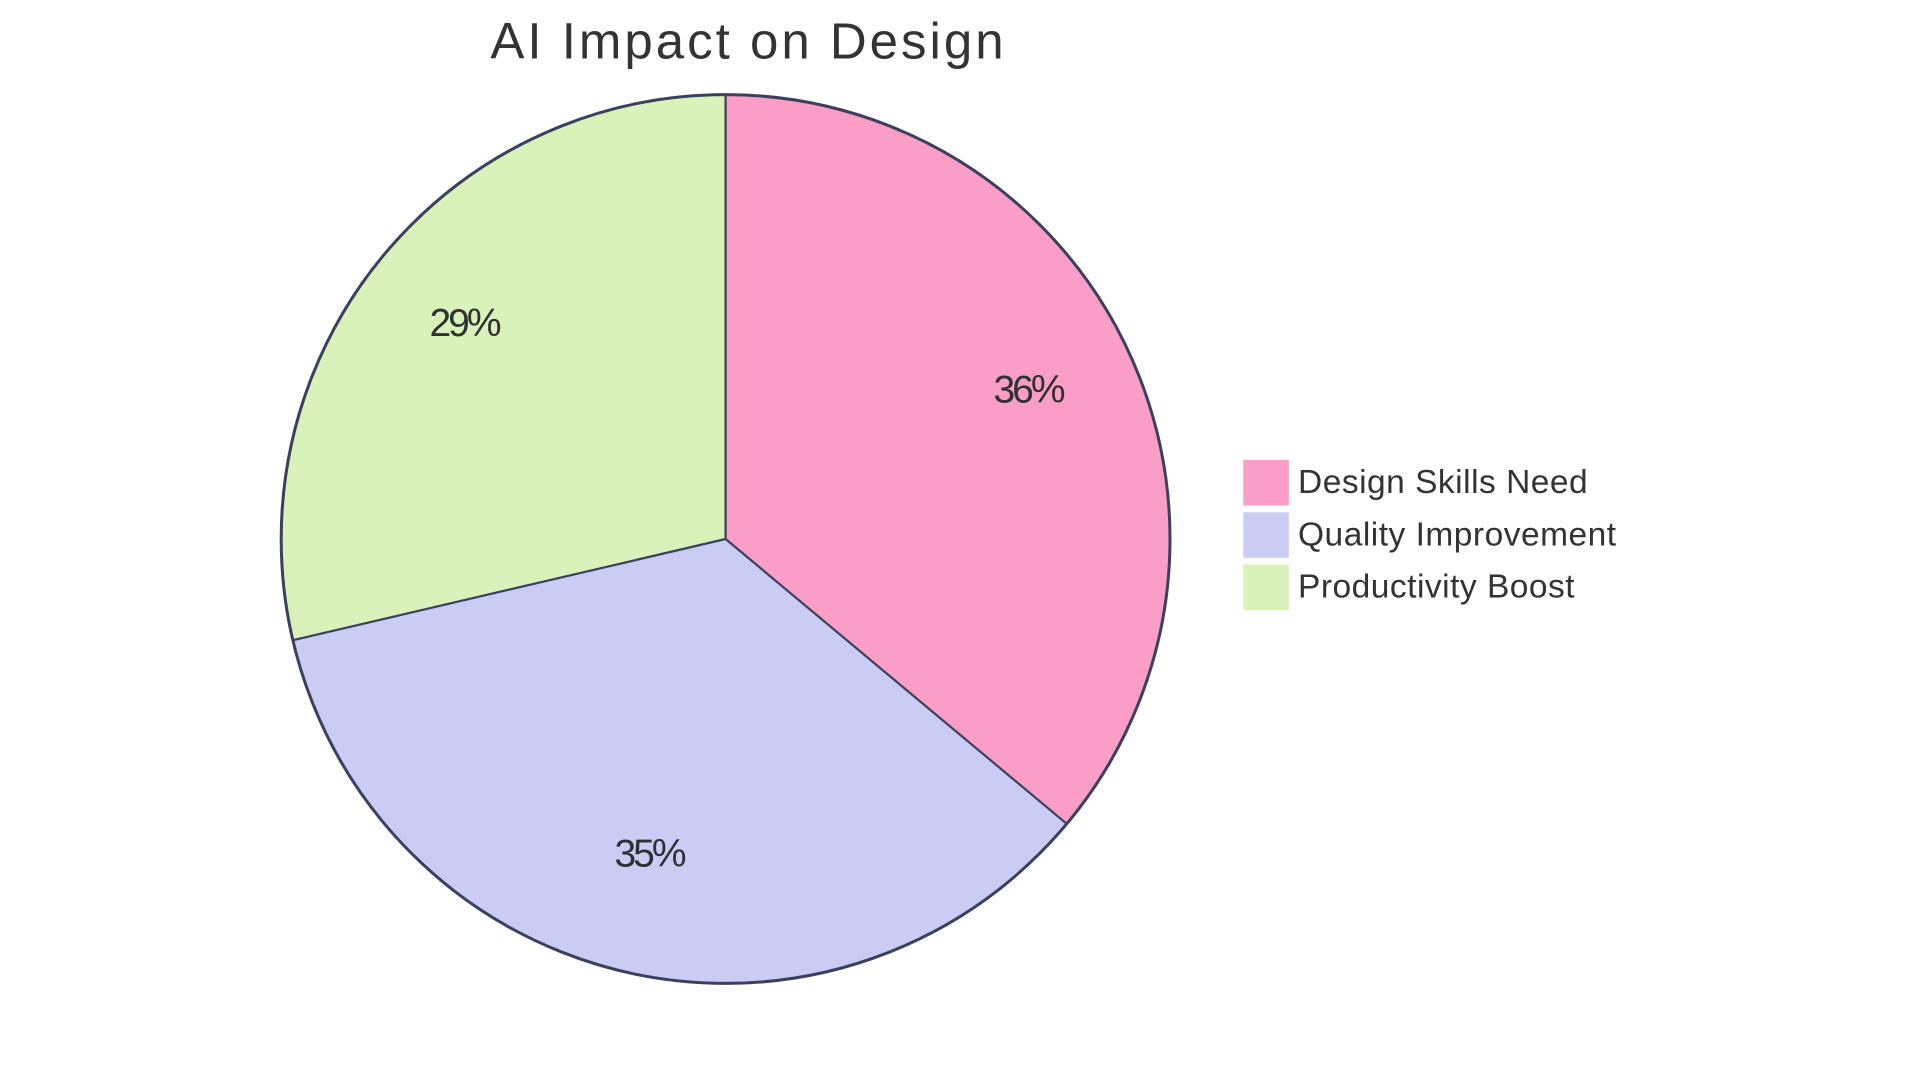 Image resolution: width=1920 pixels, height=1083 pixels. What do you see at coordinates (1436, 587) in the screenshot?
I see `svg-text: Productivity Boost` at bounding box center [1436, 587].